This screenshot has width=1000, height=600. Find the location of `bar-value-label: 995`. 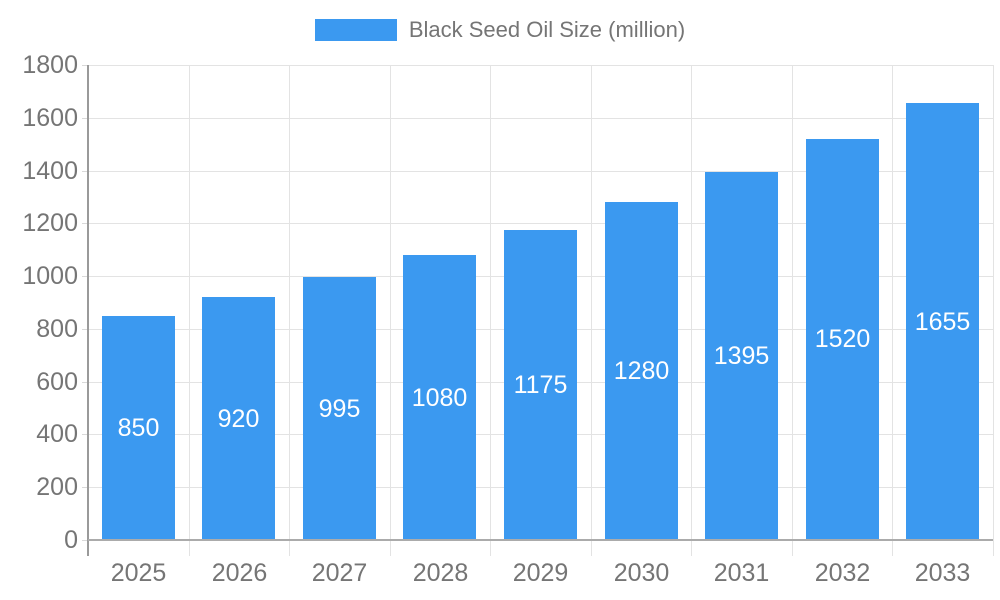

bar-value-label: 995 is located at coordinates (339, 409).